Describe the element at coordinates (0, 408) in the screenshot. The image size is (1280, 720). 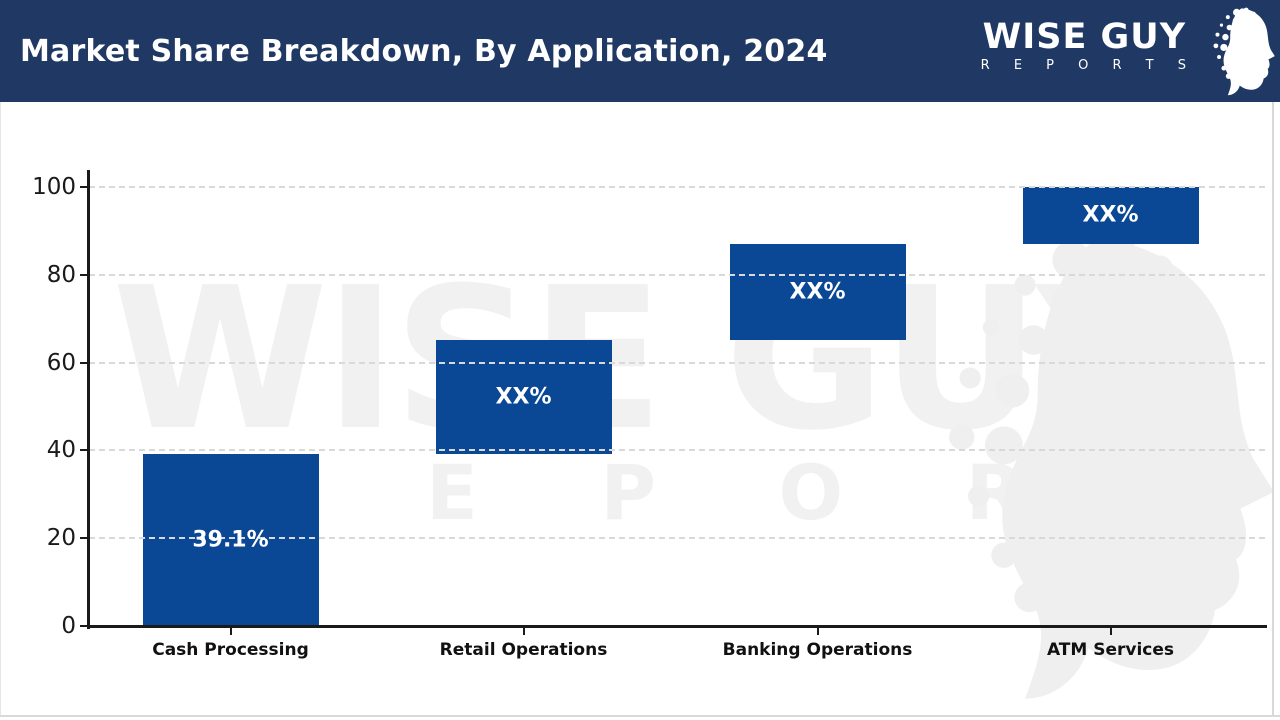
I see `frame-border-left` at that location.